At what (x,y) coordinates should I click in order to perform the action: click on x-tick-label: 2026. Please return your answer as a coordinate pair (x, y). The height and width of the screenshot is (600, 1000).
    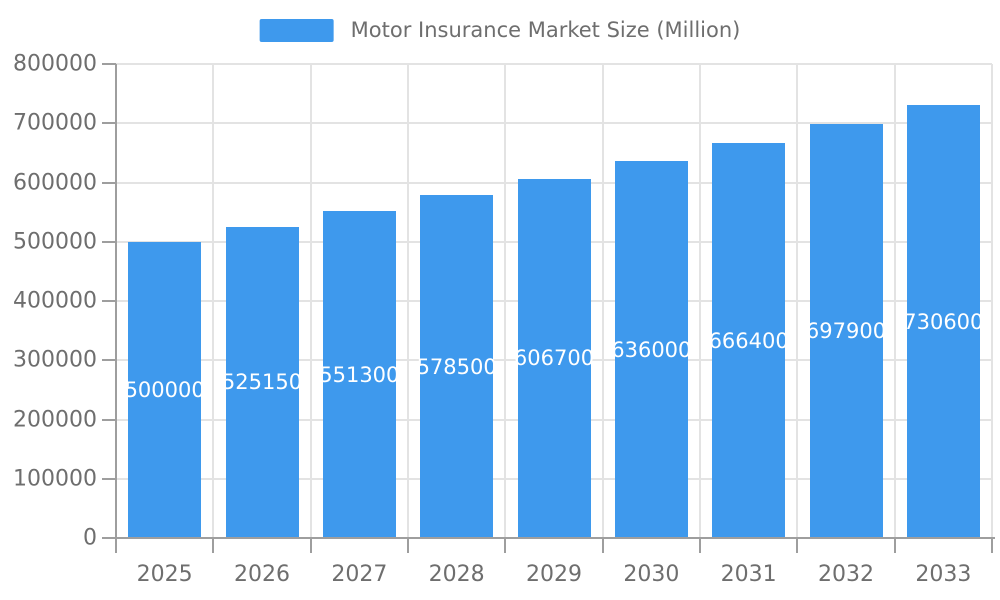
    Looking at the image, I should click on (262, 574).